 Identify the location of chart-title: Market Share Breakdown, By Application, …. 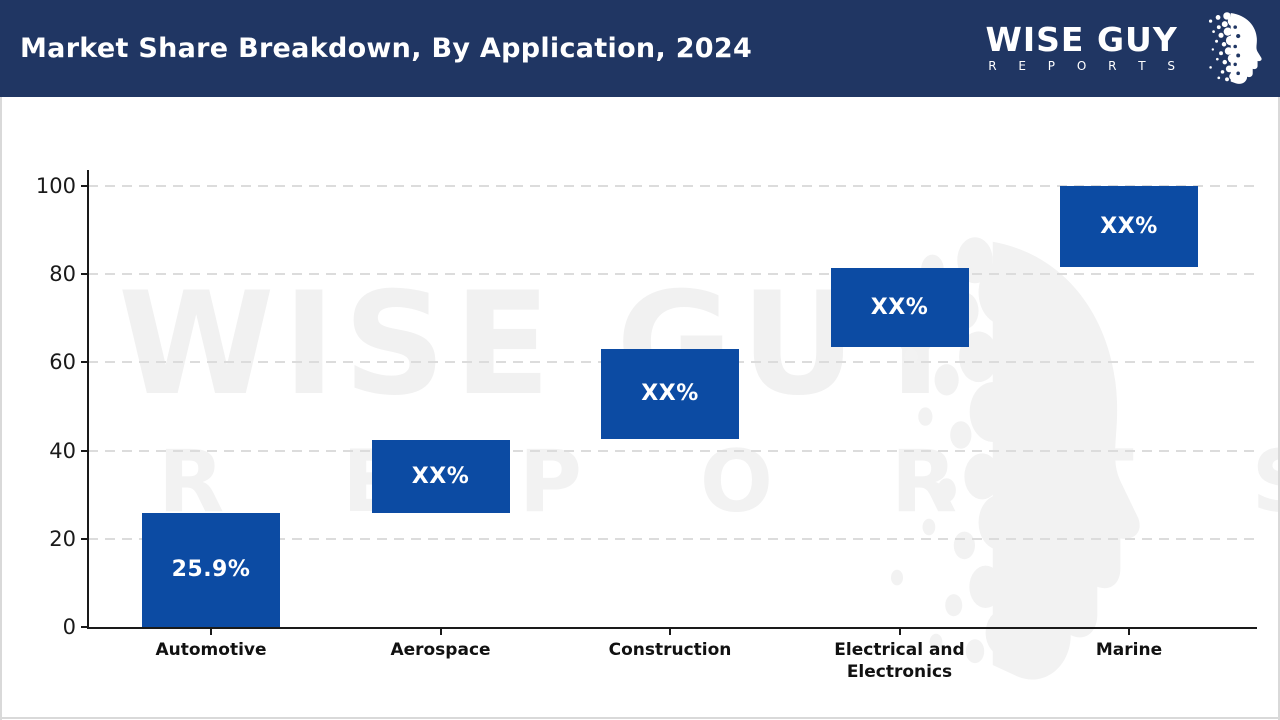
(386, 48).